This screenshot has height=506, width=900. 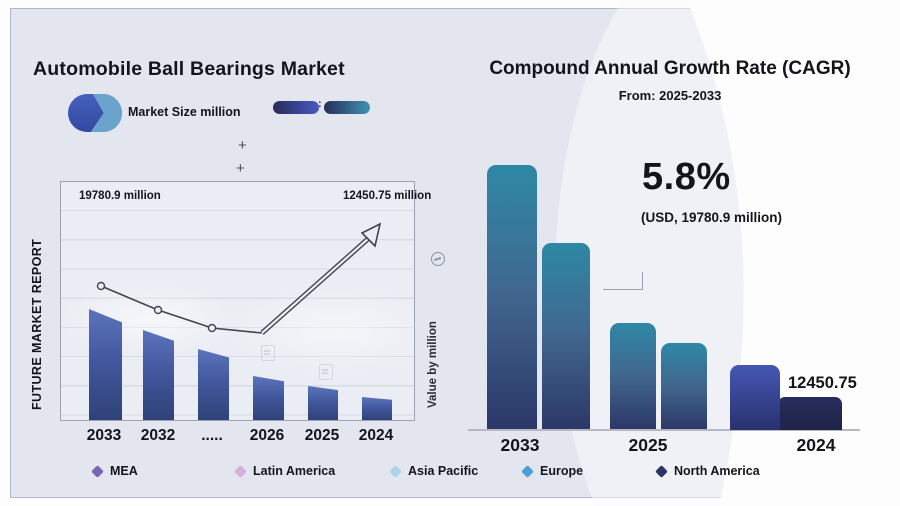 I want to click on x-tick-2024: 2024, so click(x=376, y=435).